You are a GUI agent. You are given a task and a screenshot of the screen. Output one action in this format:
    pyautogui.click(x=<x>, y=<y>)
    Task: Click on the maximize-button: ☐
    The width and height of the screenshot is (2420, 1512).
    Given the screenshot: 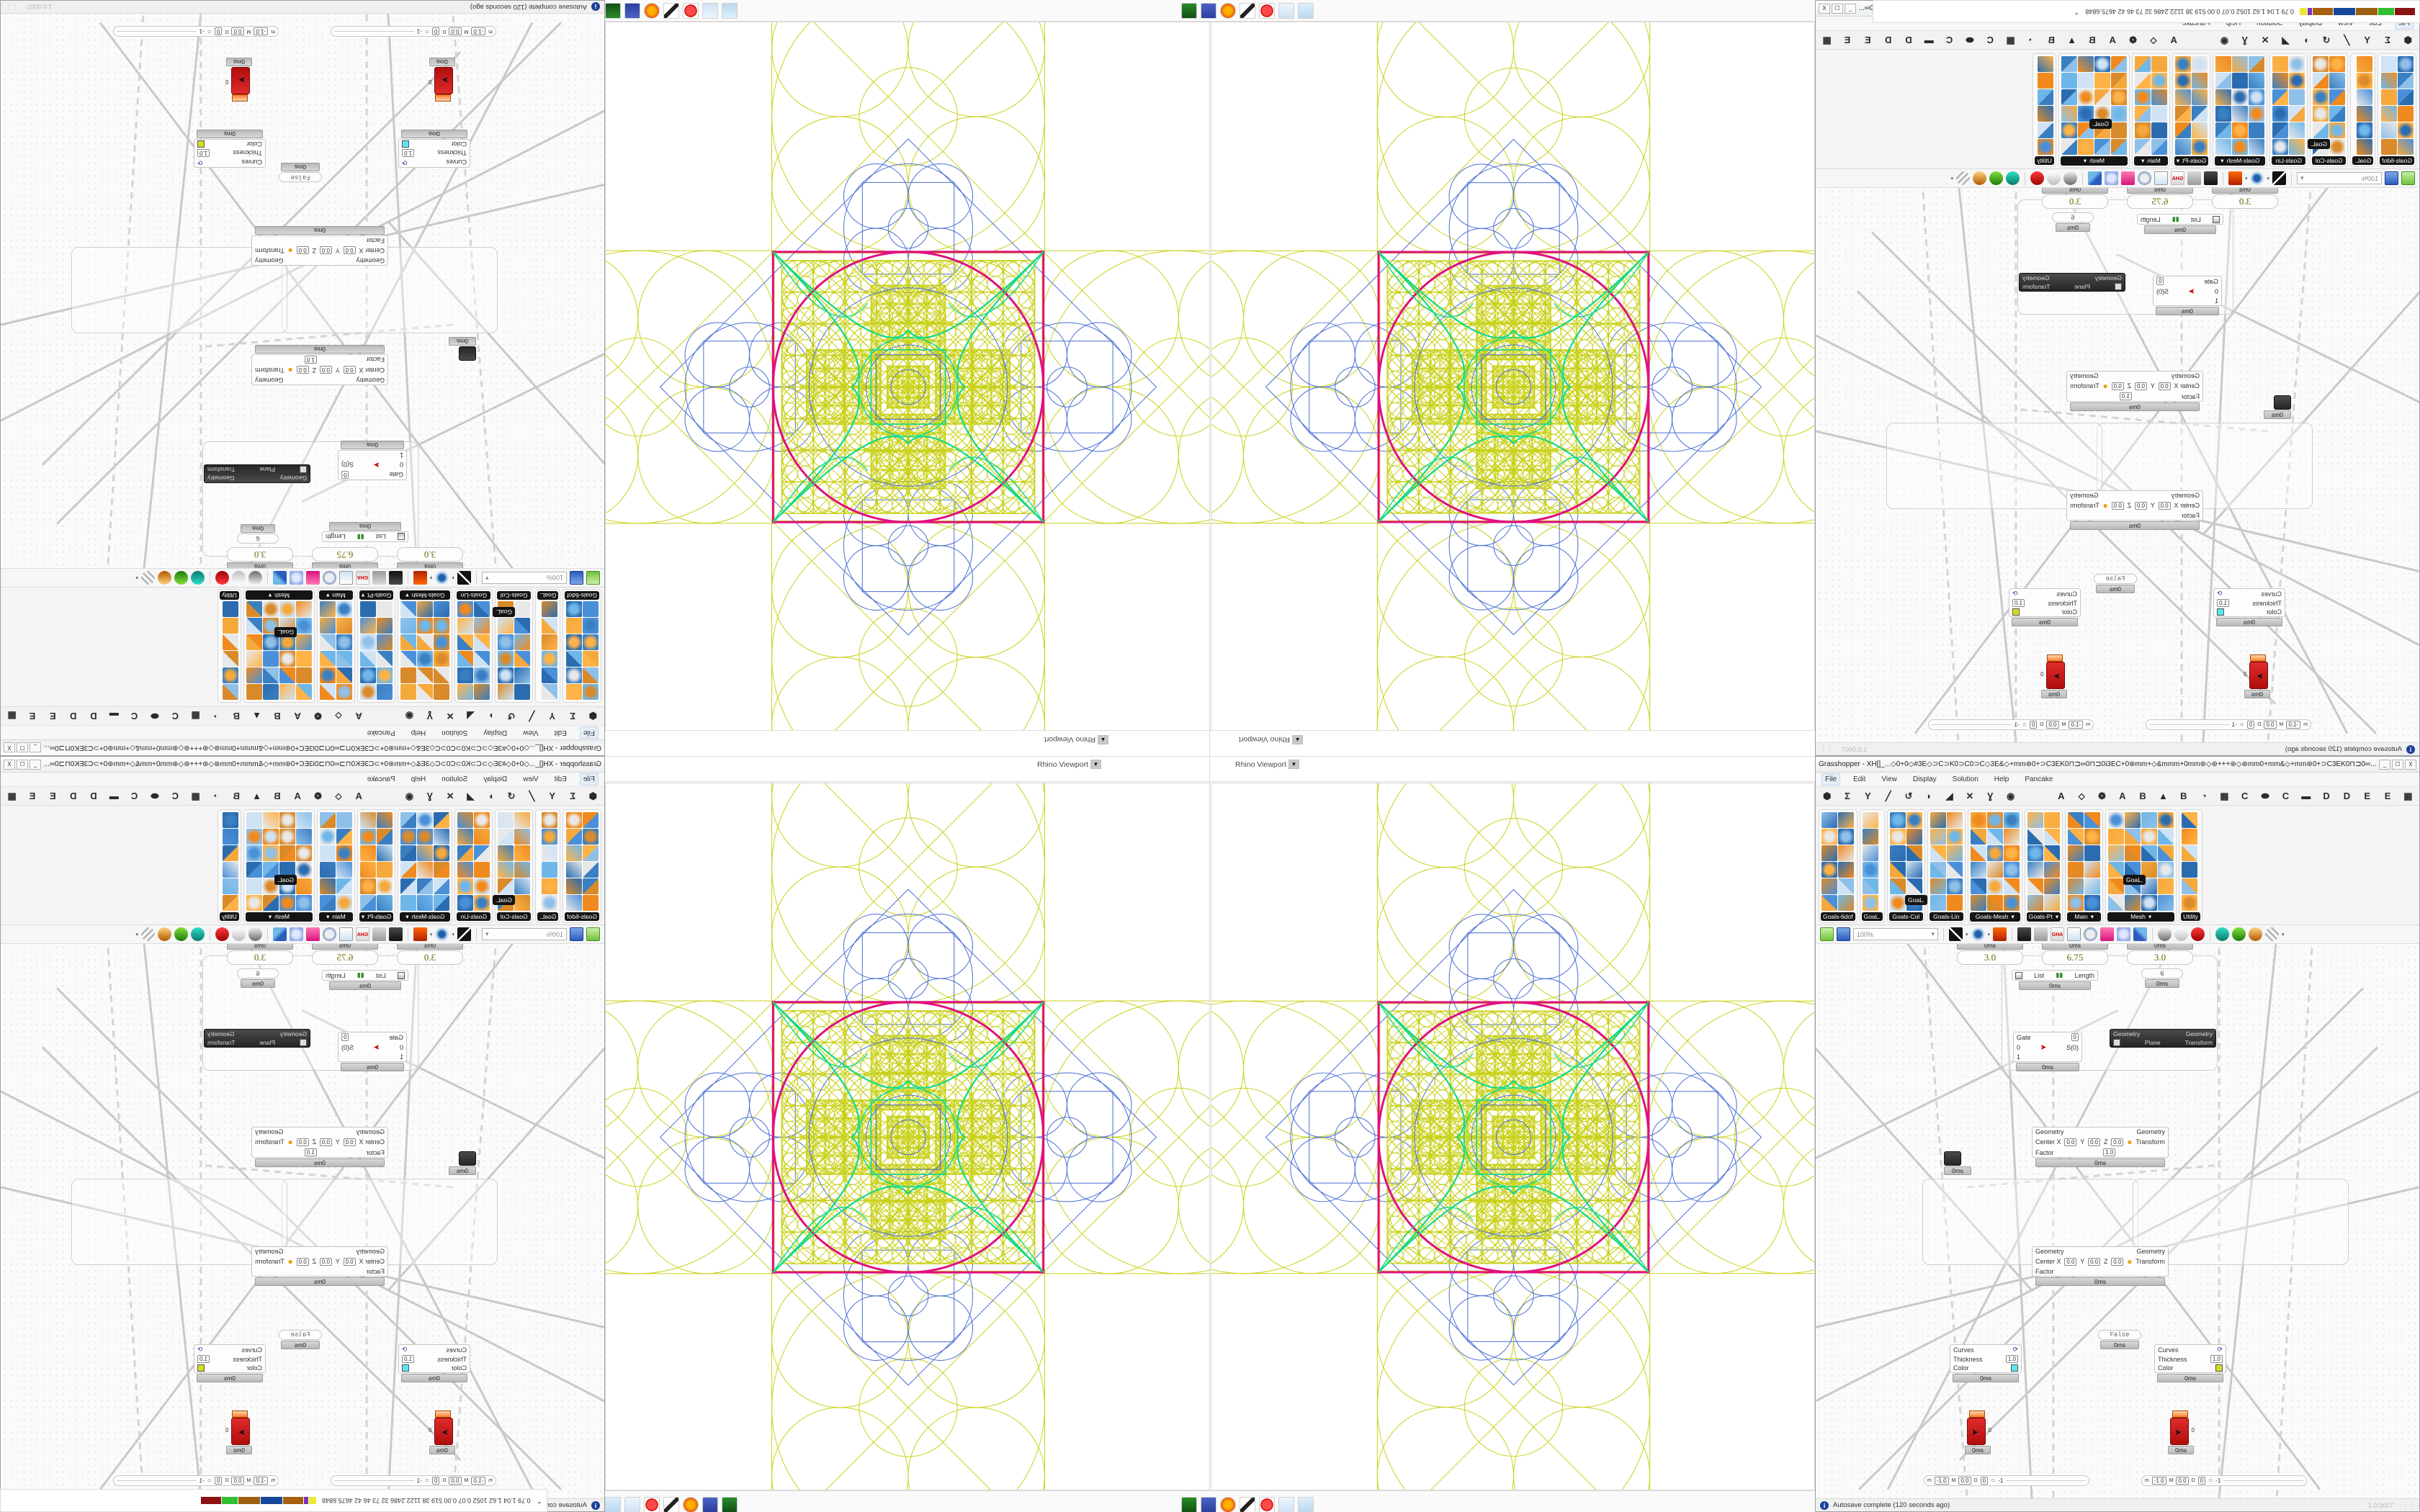 What is the action you would take?
    pyautogui.click(x=2397, y=764)
    